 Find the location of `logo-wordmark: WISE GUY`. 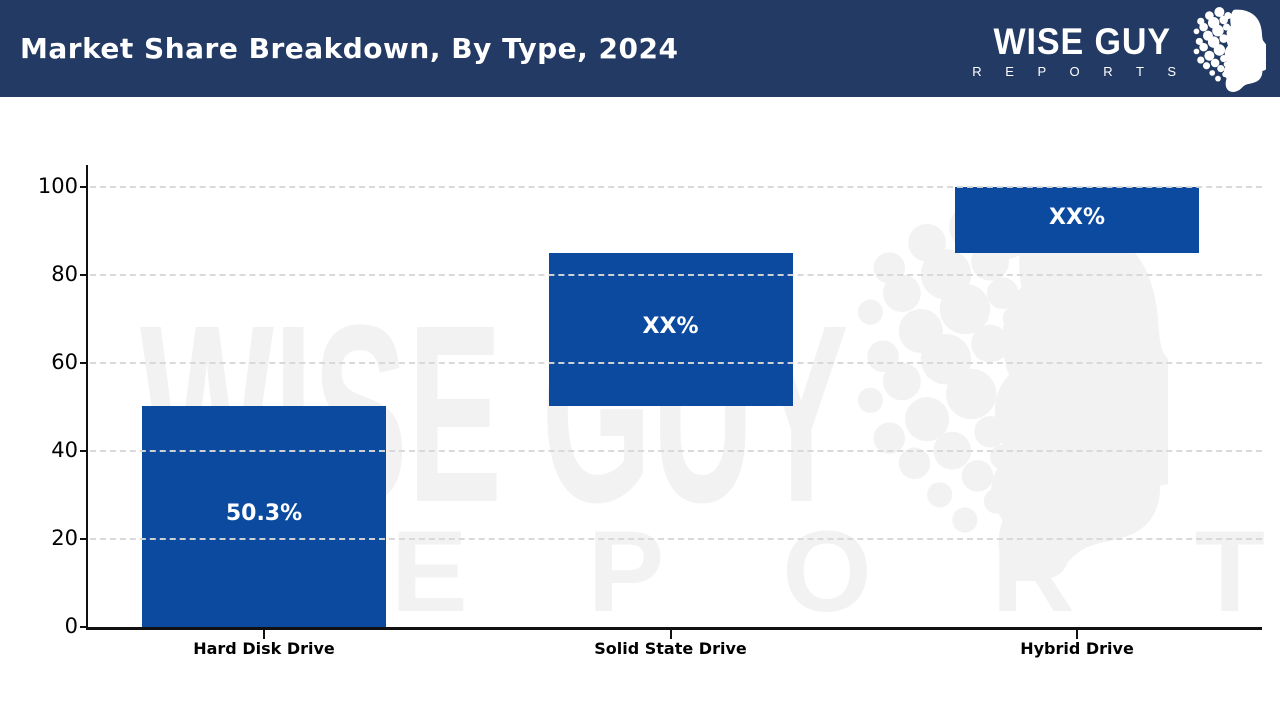

logo-wordmark: WISE GUY is located at coordinates (1082, 41).